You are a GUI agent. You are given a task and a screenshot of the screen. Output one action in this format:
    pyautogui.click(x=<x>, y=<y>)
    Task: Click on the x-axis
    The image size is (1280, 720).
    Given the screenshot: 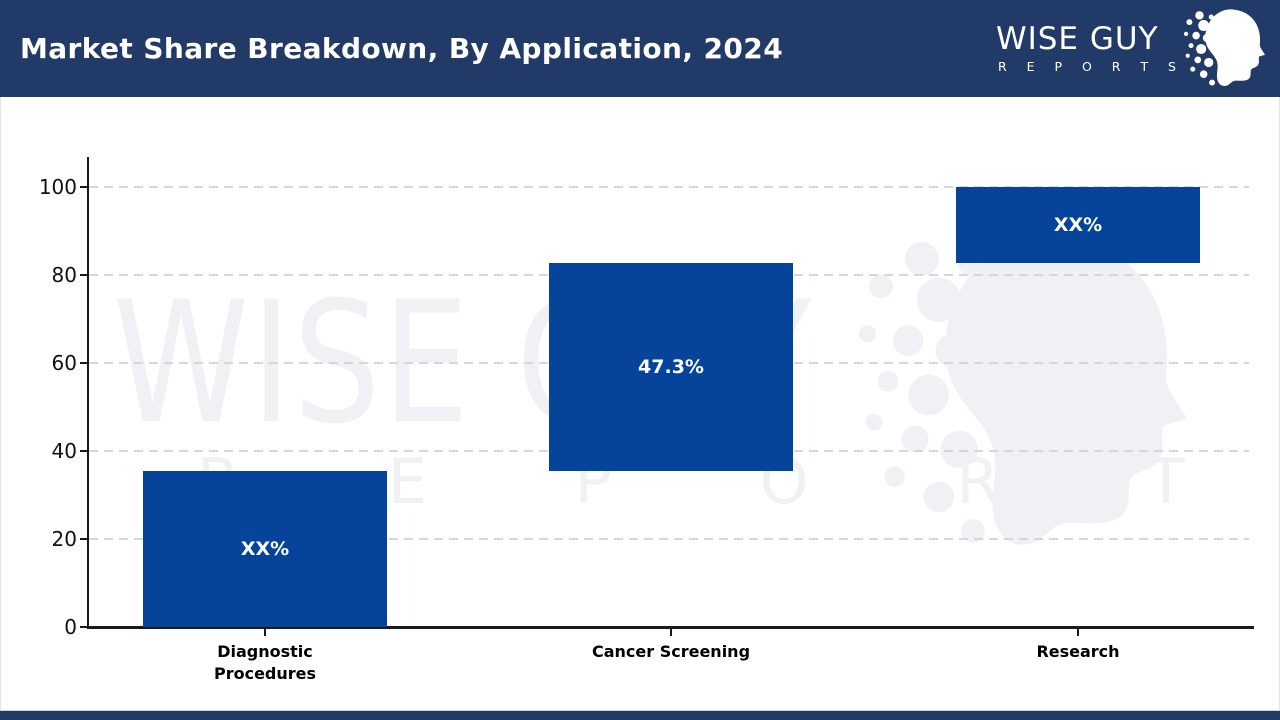 What is the action you would take?
    pyautogui.click(x=670, y=627)
    